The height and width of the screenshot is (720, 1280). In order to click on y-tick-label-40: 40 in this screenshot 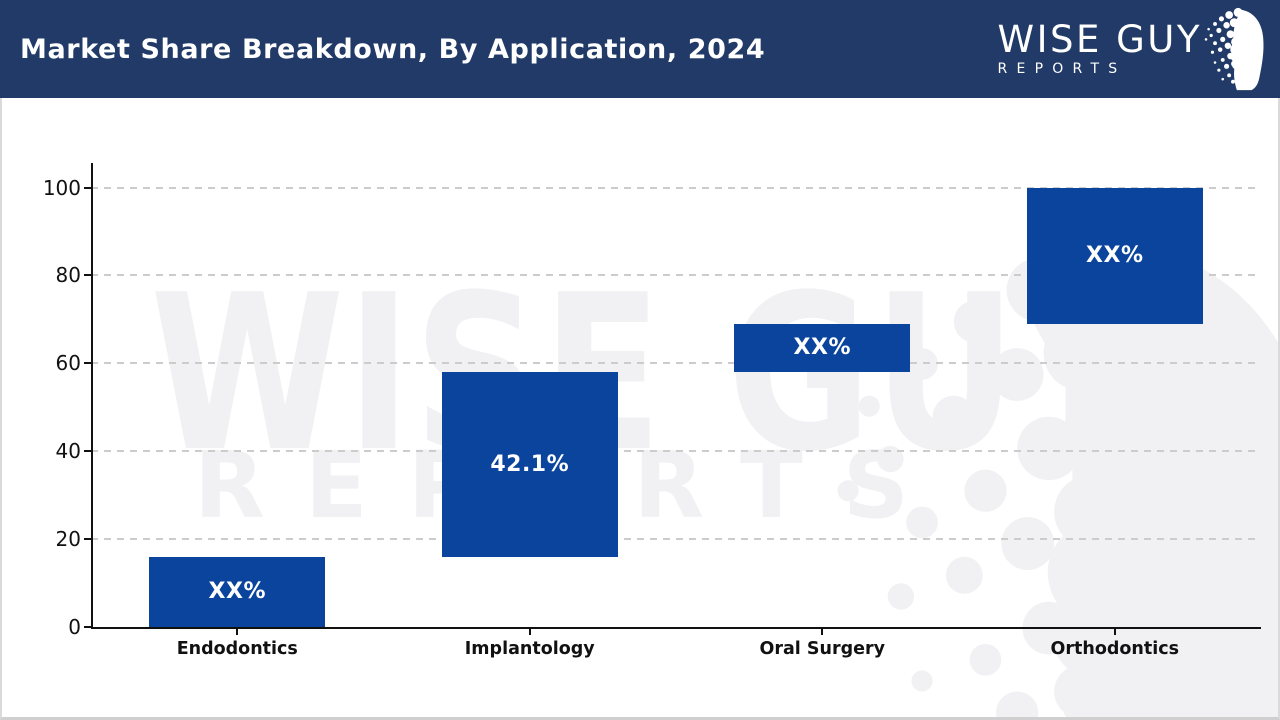, I will do `click(68, 451)`.